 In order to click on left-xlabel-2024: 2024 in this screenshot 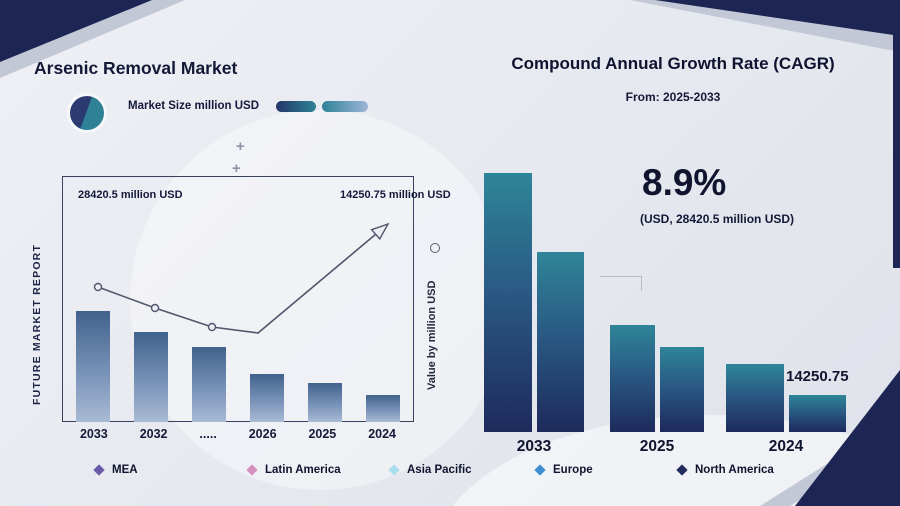, I will do `click(382, 434)`.